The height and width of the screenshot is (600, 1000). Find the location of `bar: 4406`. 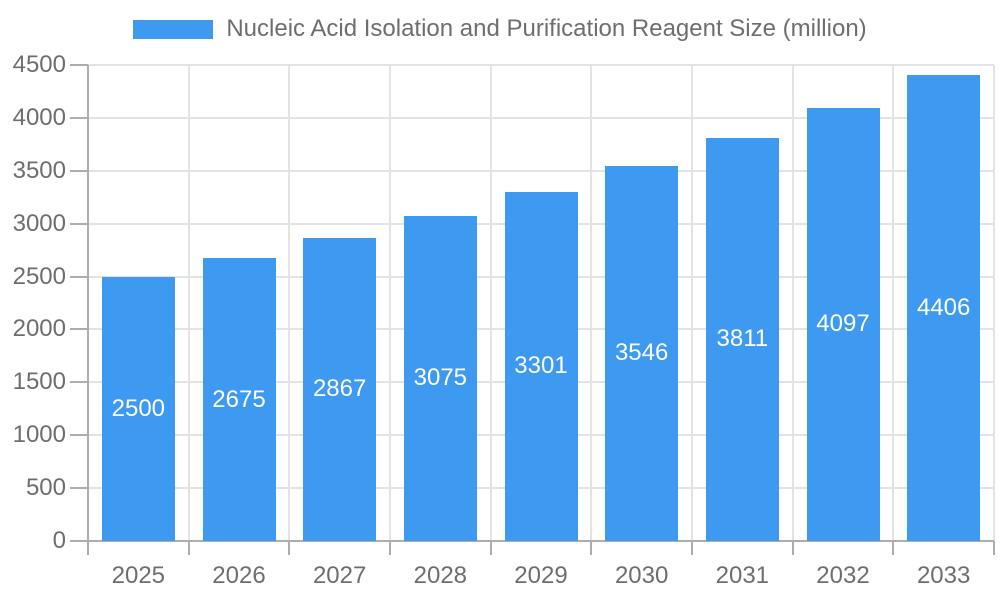

bar: 4406 is located at coordinates (944, 307).